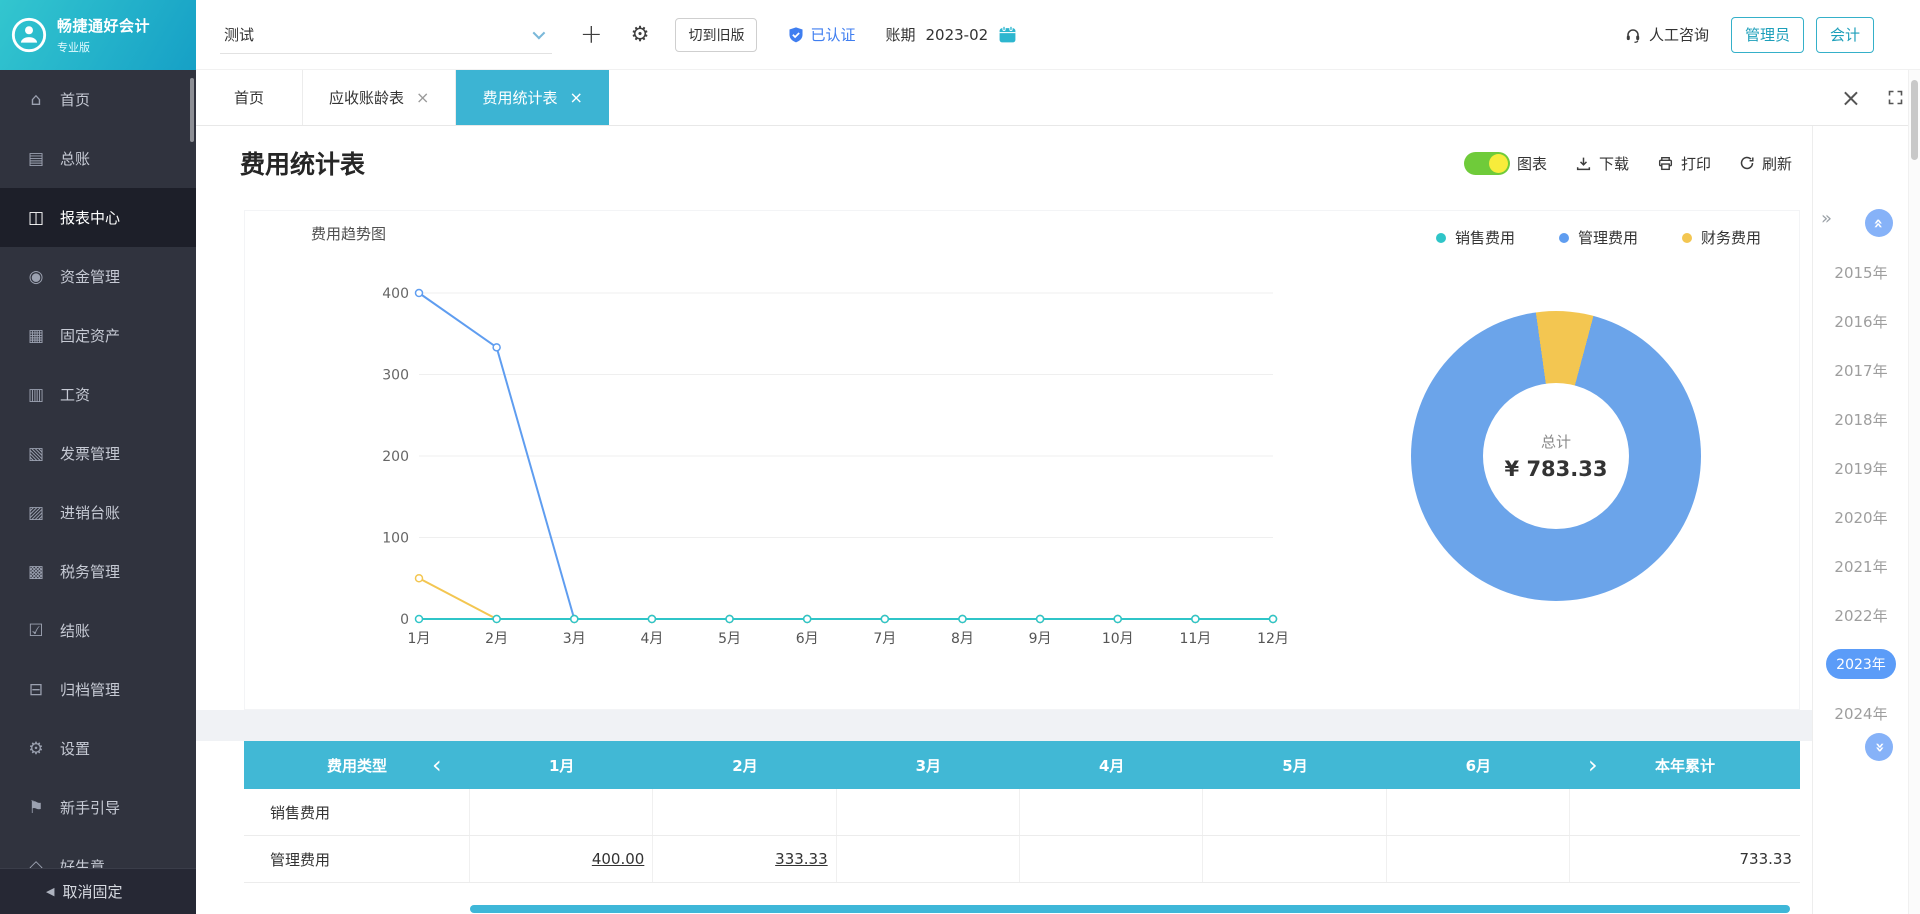  What do you see at coordinates (1195, 639) in the screenshot?
I see `svg-text: 11月` at bounding box center [1195, 639].